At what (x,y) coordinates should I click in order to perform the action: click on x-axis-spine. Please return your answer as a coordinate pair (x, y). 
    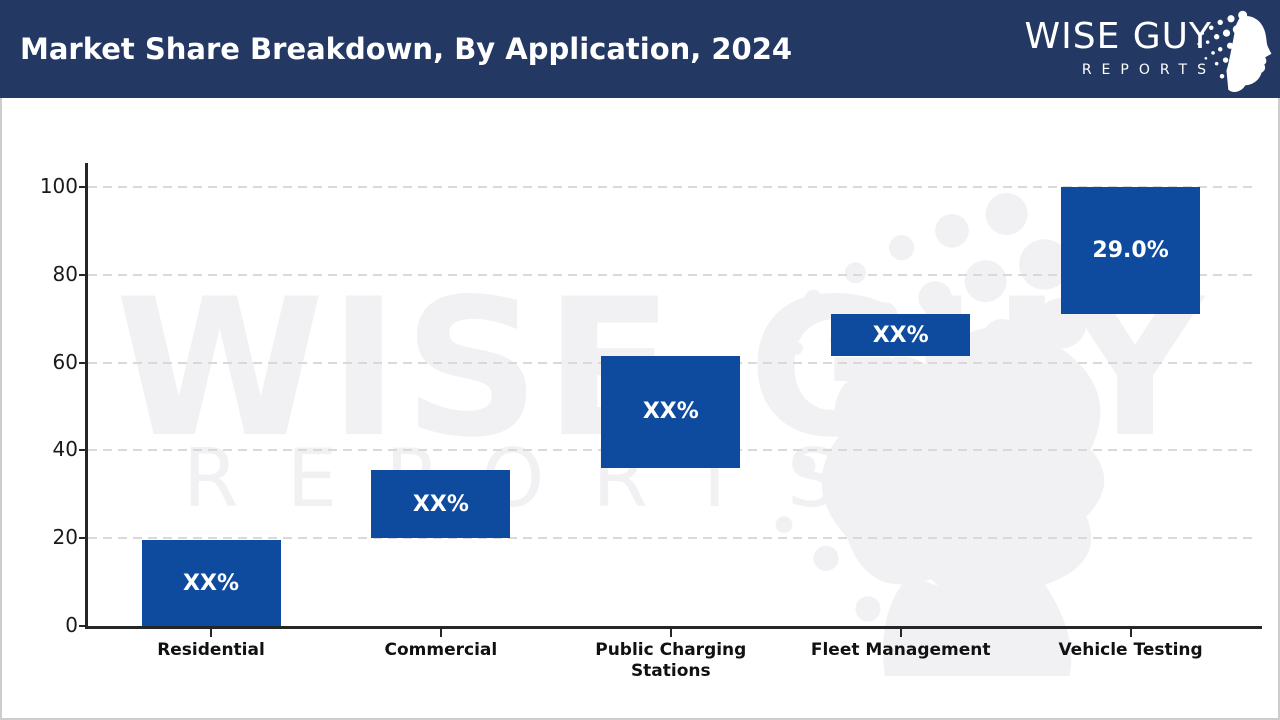
    Looking at the image, I should click on (673, 627).